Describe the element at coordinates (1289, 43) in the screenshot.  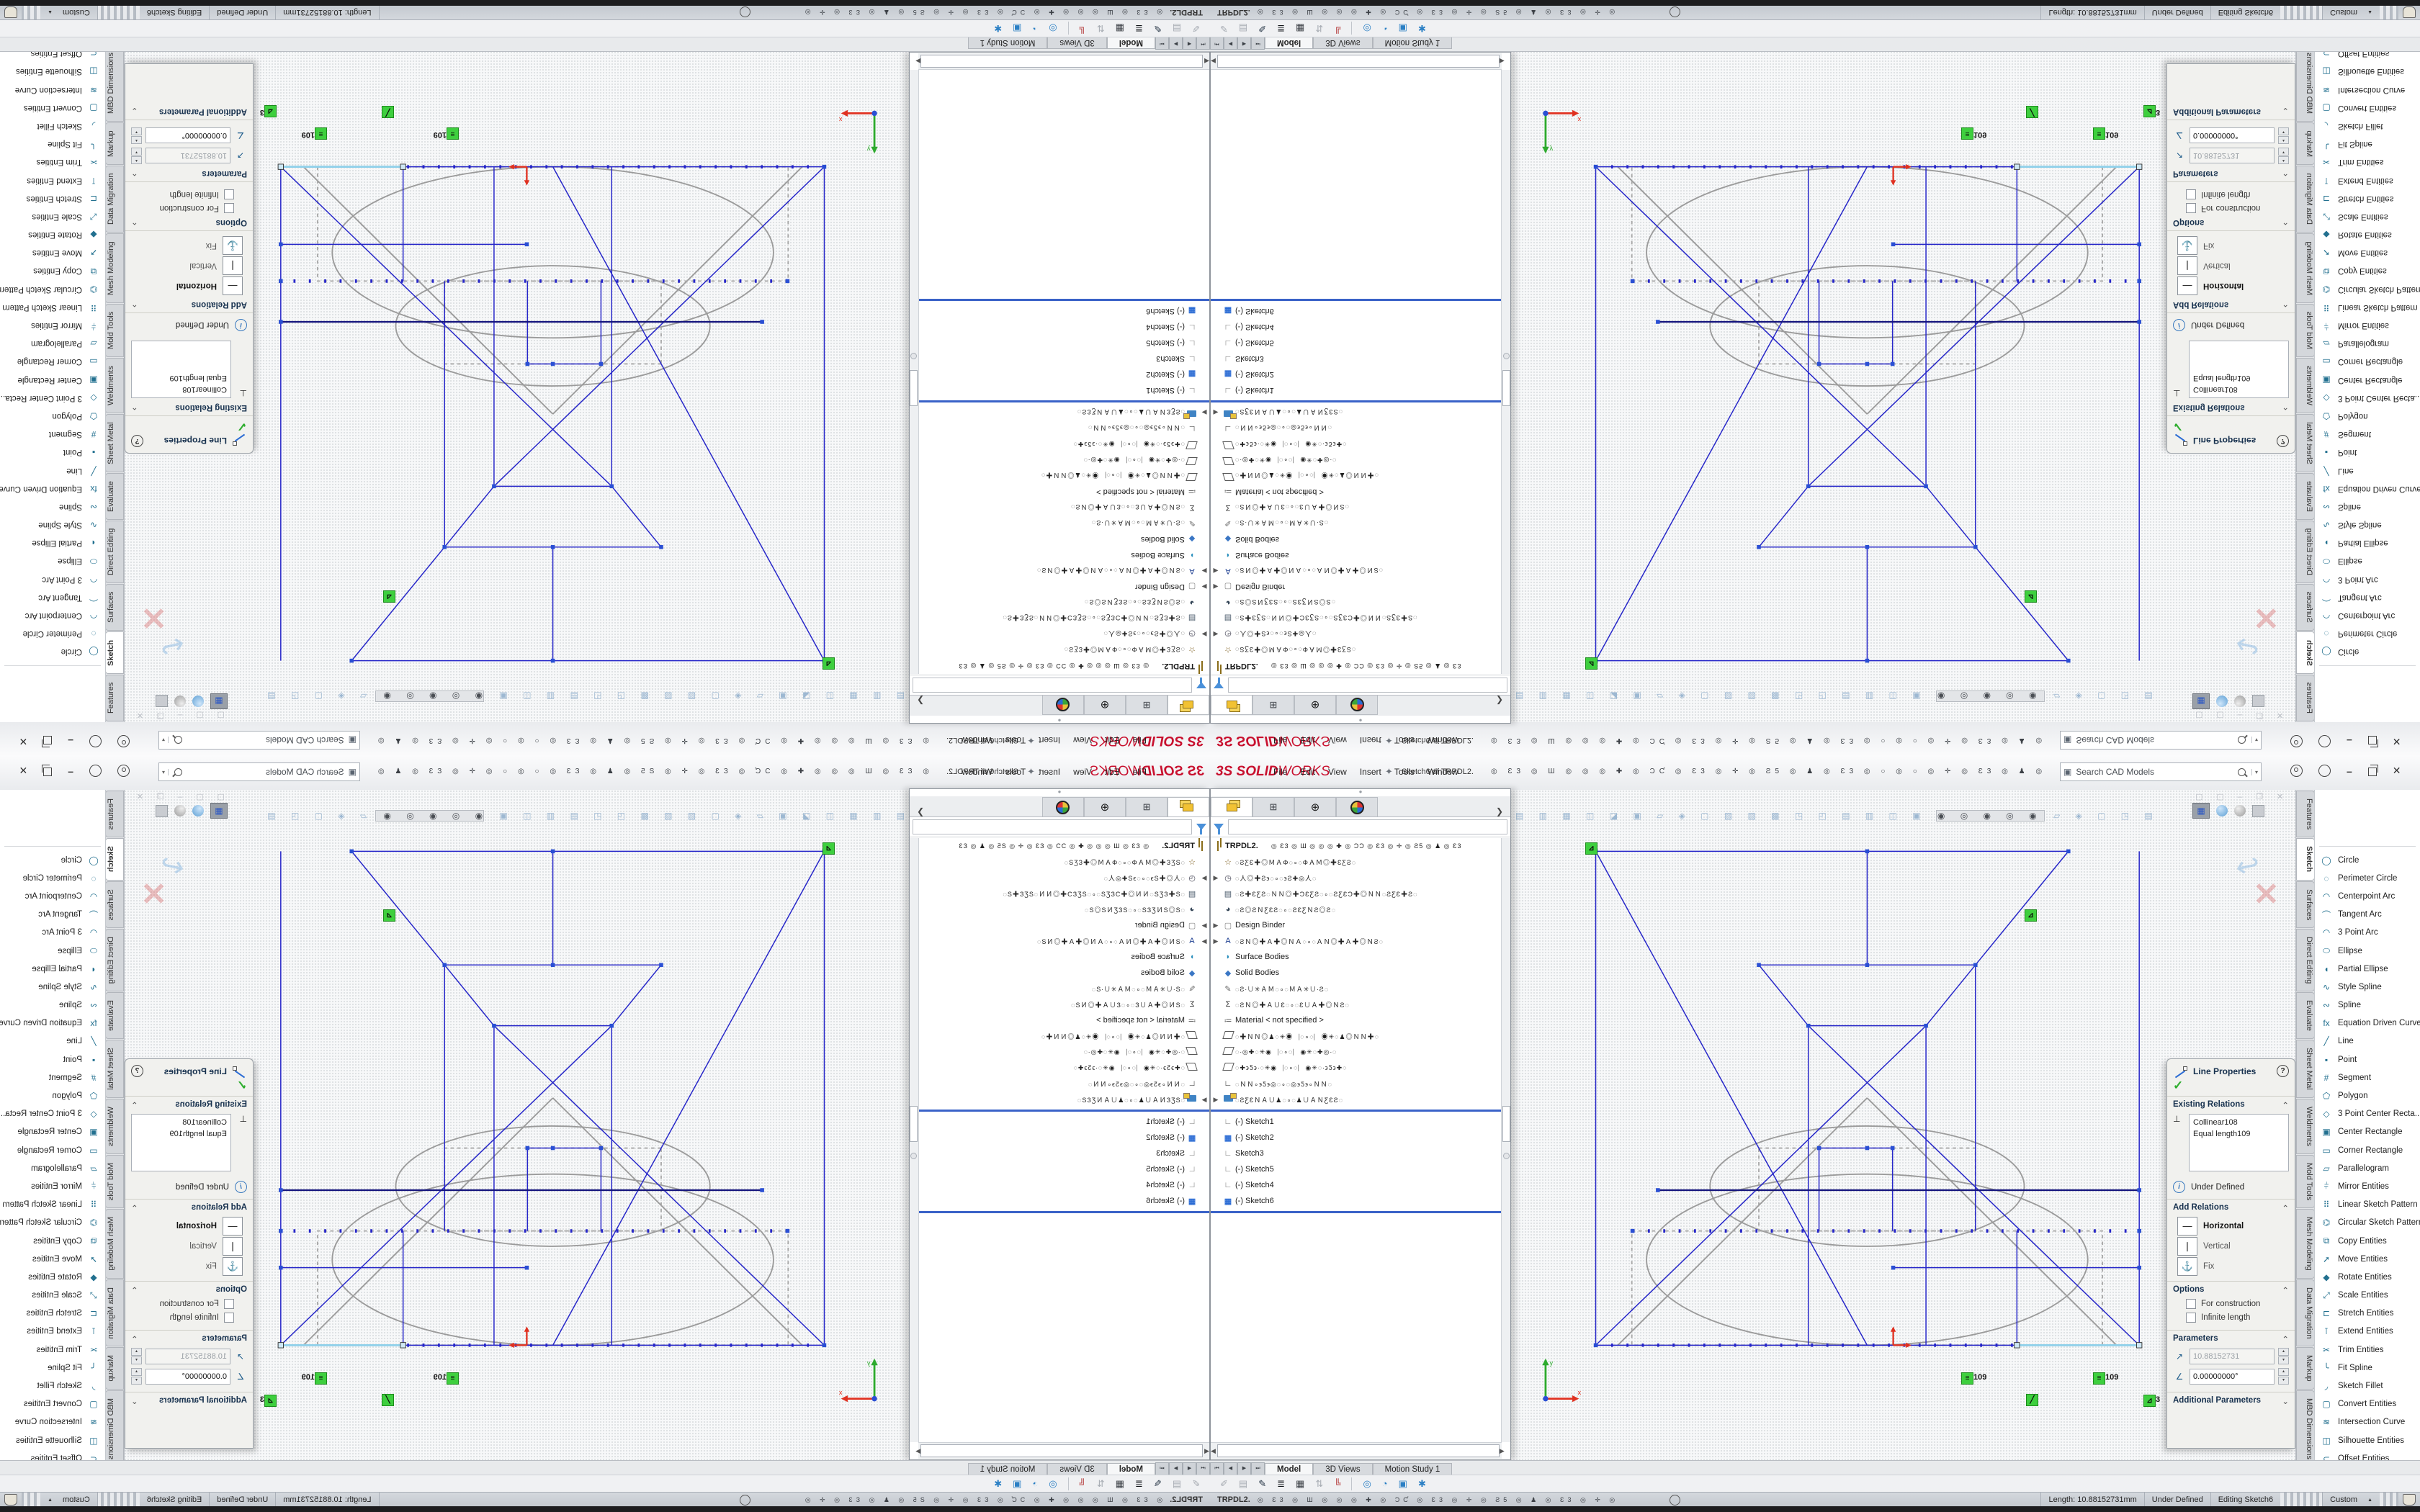
I see `doc-tab-model: Model` at that location.